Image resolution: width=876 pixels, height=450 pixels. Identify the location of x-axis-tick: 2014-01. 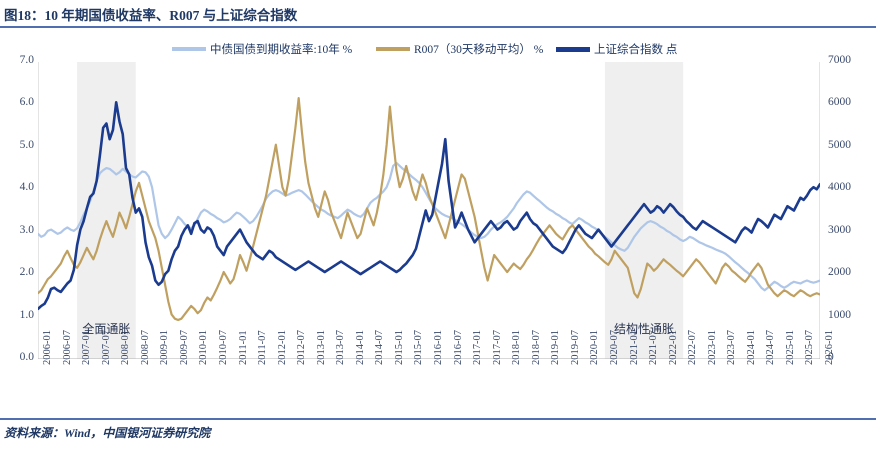
(360, 347).